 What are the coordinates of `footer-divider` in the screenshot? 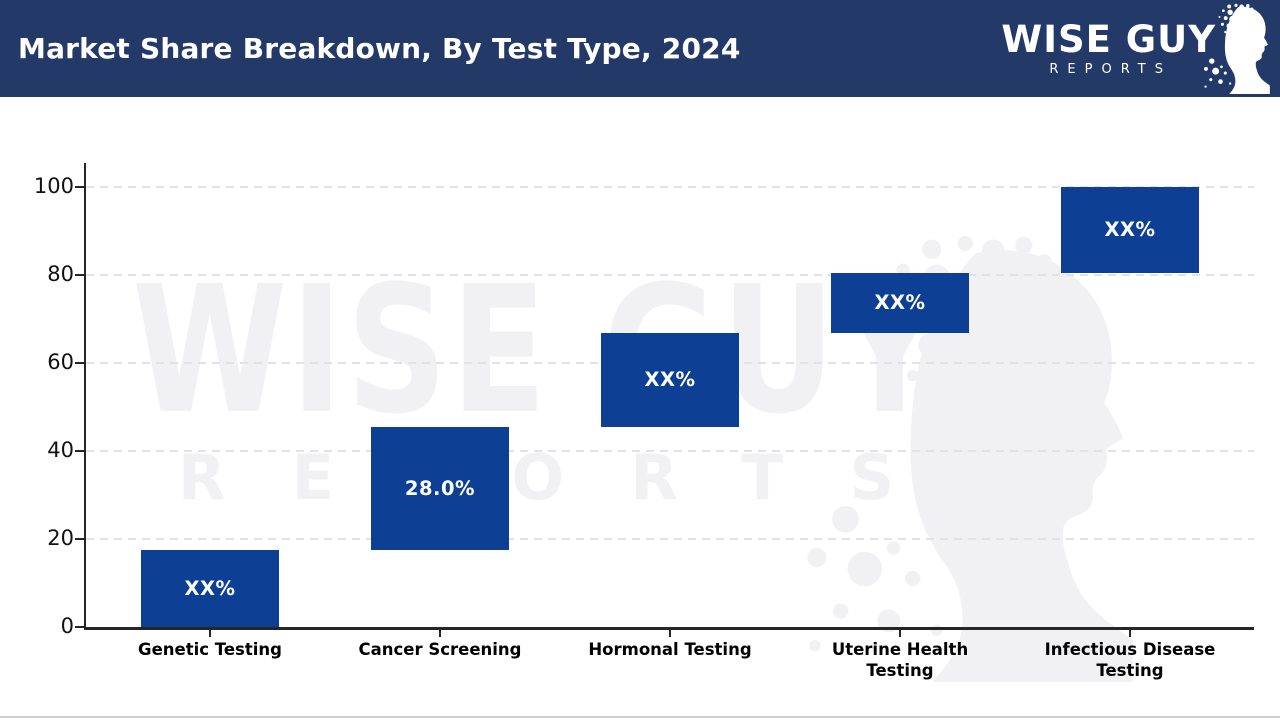 It's located at (640, 717).